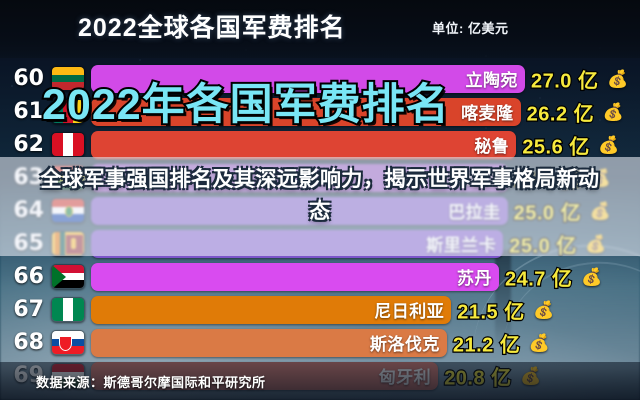  Describe the element at coordinates (320, 195) in the screenshot. I see `overlay-caption-text: 全球军事强国排名及其深远影响力，揭示世界军事格局新动态` at that location.